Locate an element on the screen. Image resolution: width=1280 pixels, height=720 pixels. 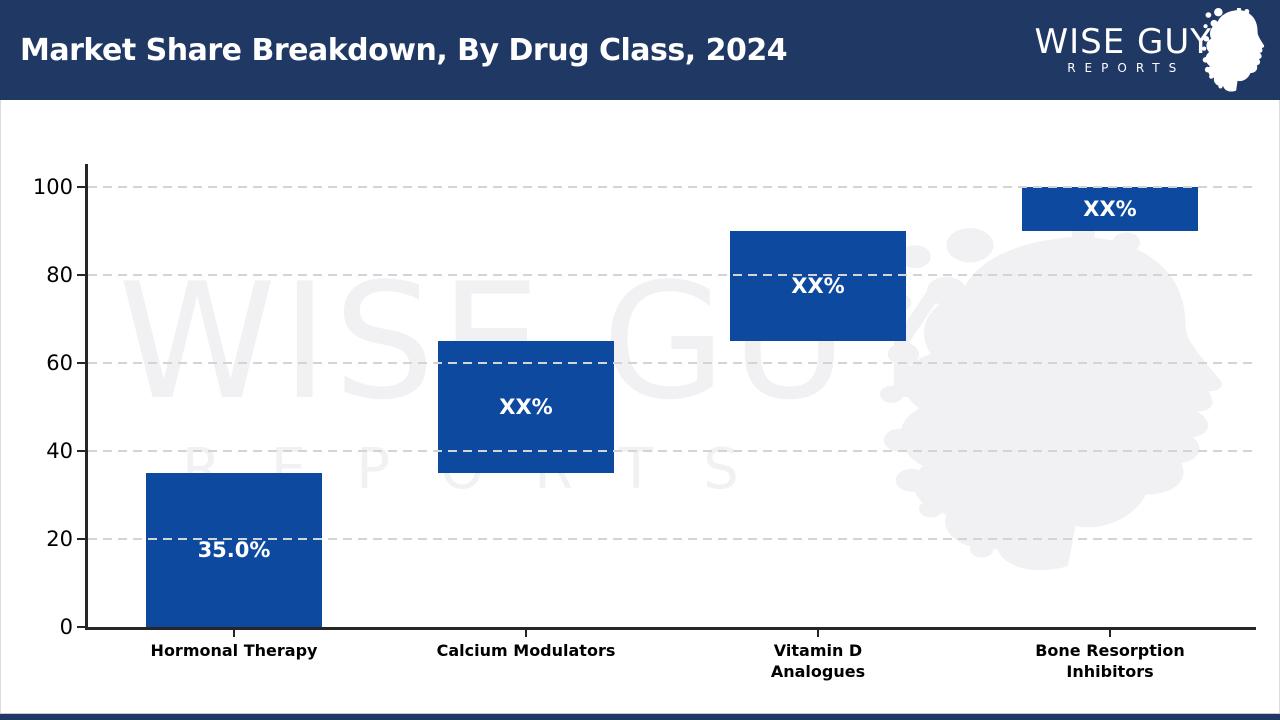
left-border is located at coordinates (0, 406).